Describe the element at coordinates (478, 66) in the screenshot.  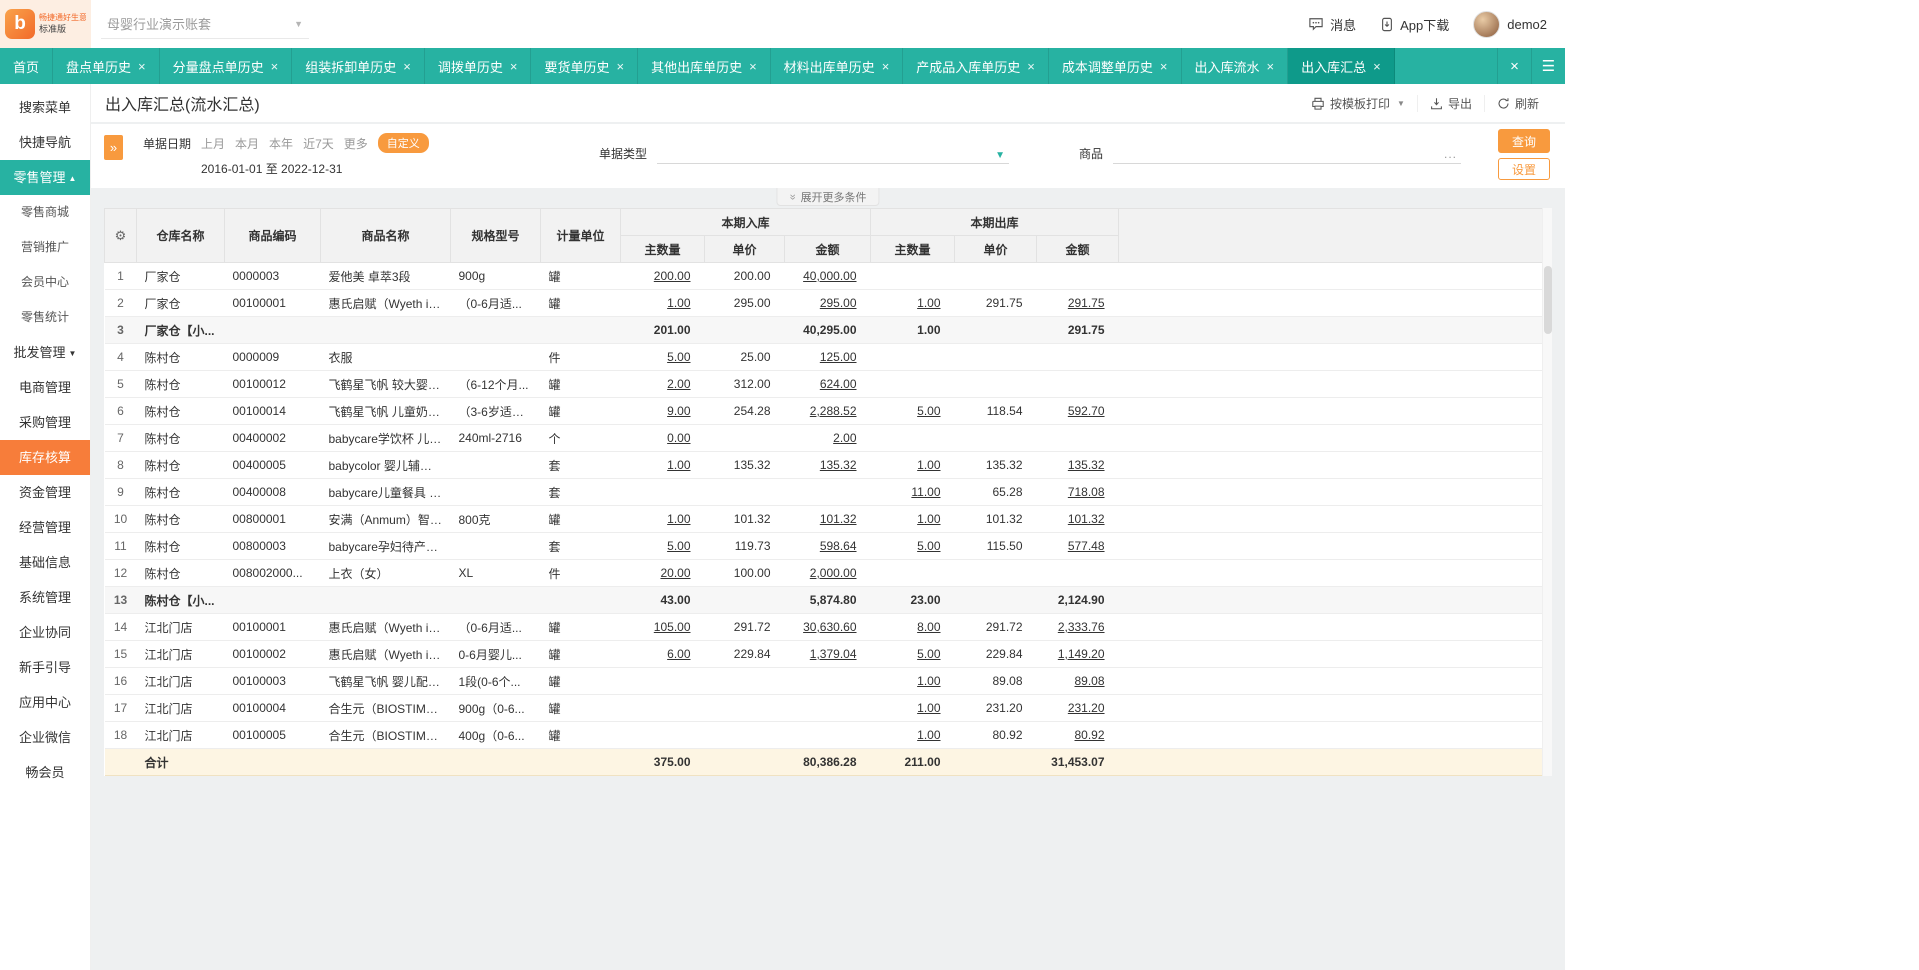
I see `tab: 调拨单历史 ×` at that location.